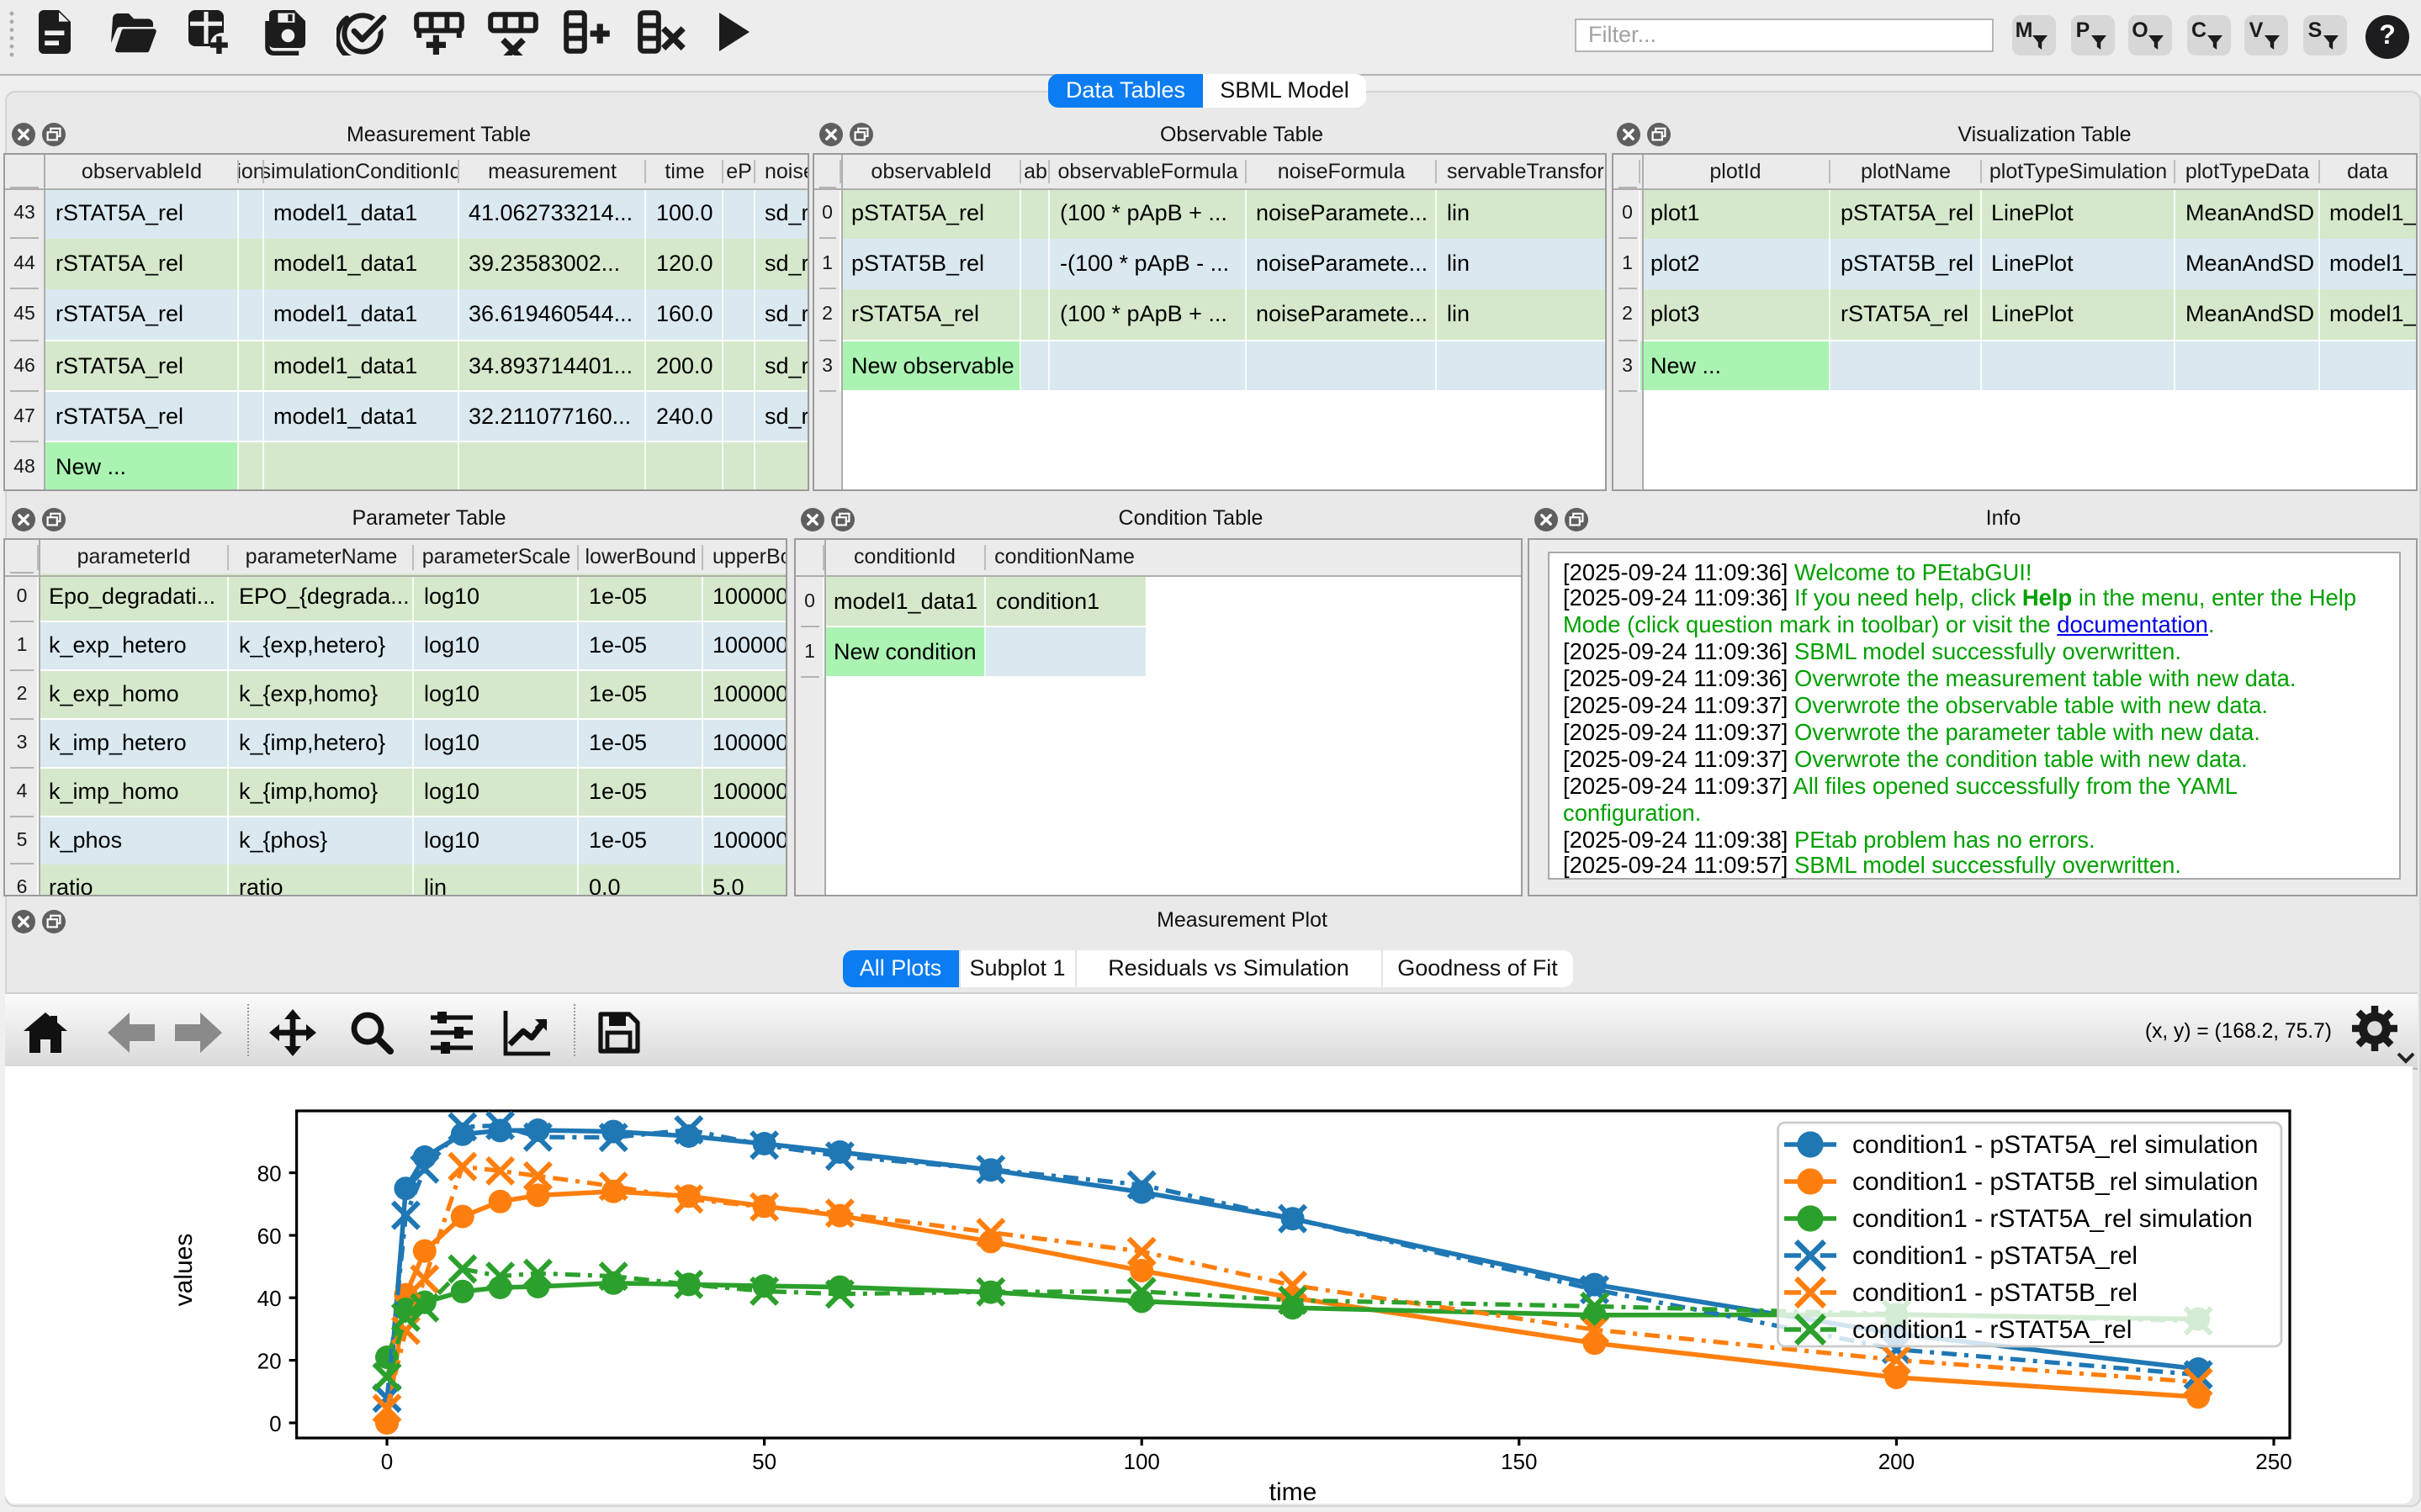  Describe the element at coordinates (270, 1298) in the screenshot. I see `svg-text: 40` at that location.